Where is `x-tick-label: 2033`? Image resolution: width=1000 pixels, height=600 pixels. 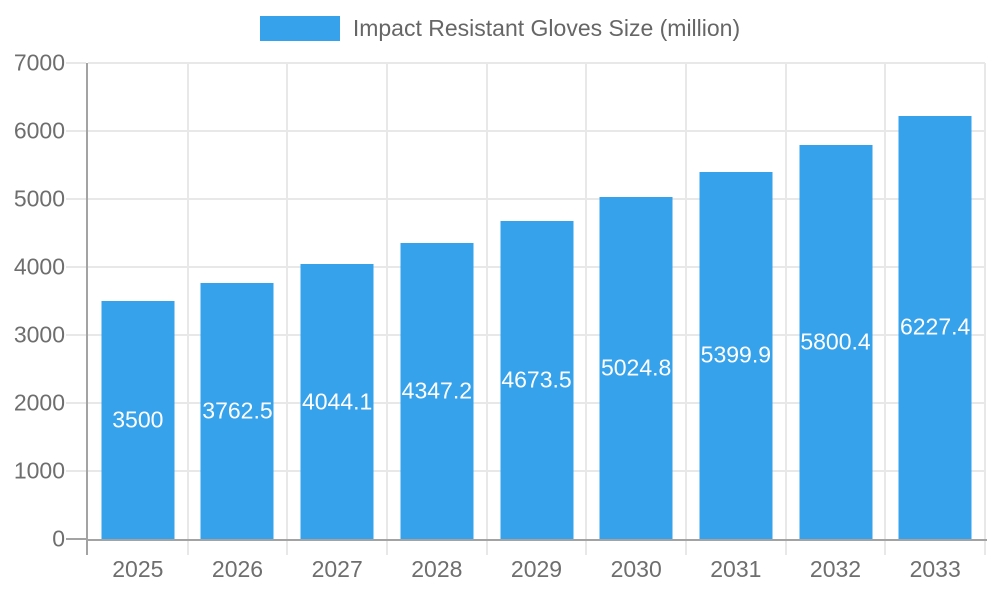 x-tick-label: 2033 is located at coordinates (935, 569).